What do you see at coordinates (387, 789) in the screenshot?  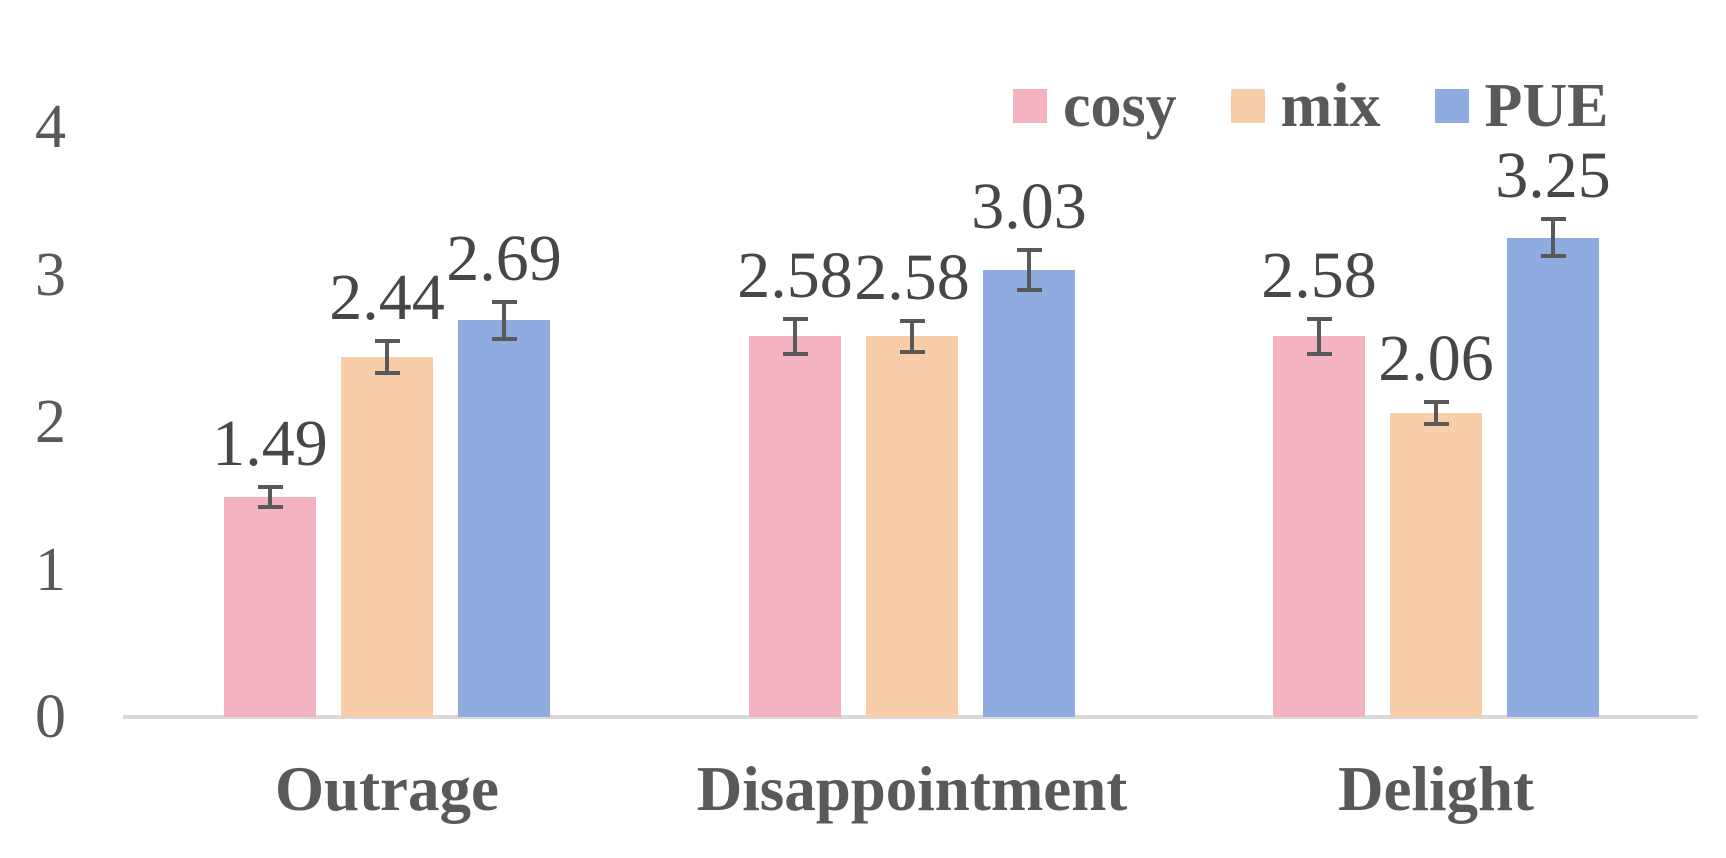 I see `category-label: Outrage` at bounding box center [387, 789].